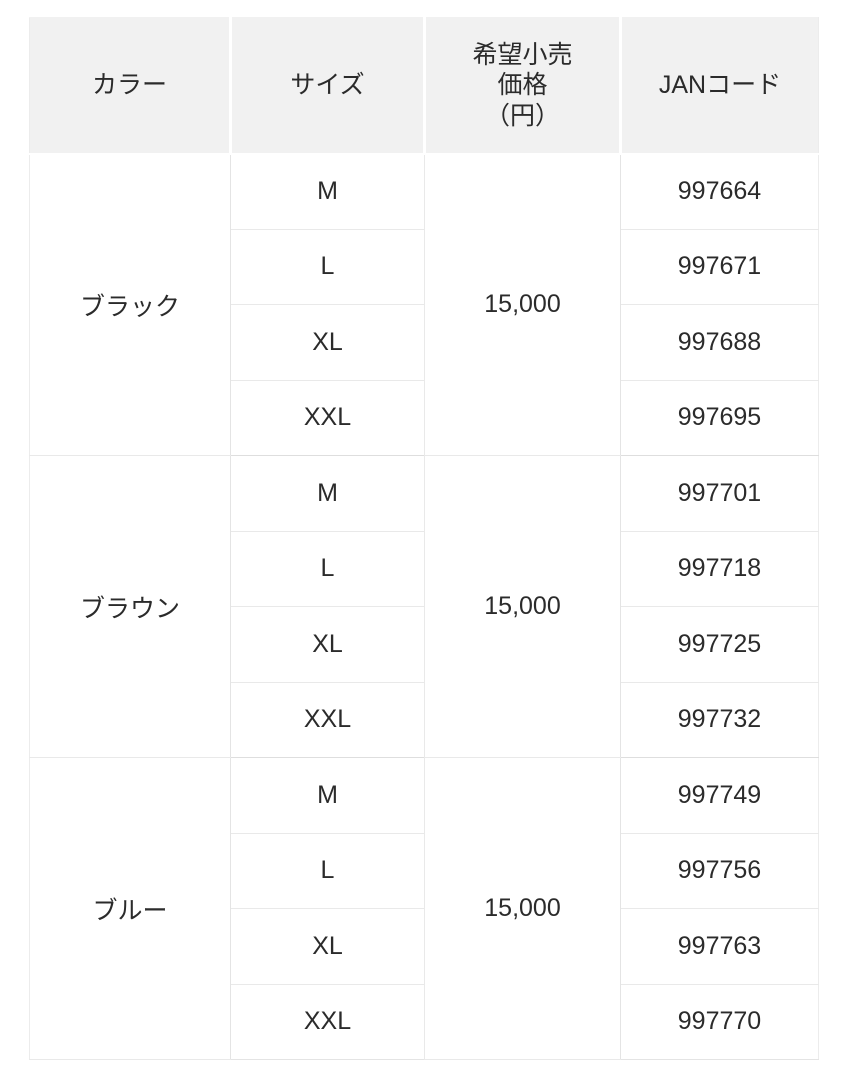 The height and width of the screenshot is (1080, 850). What do you see at coordinates (719, 720) in the screenshot?
I see `cell-jan: 997732` at bounding box center [719, 720].